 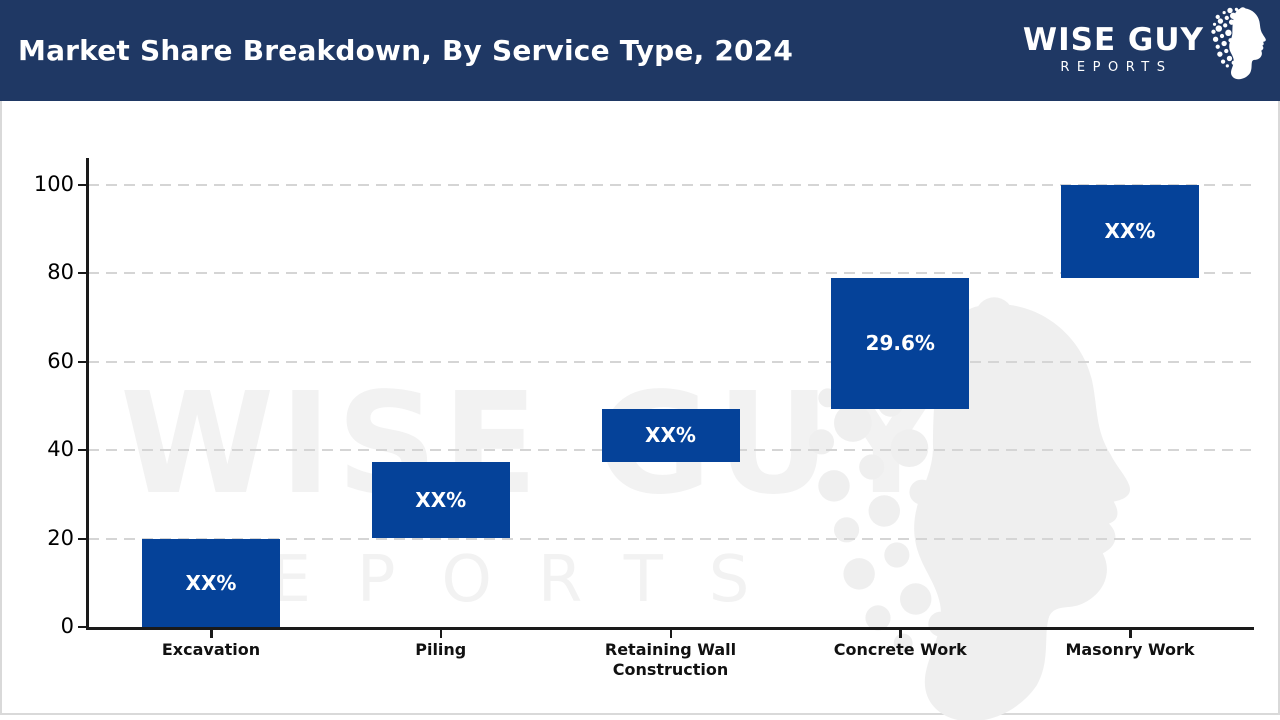 What do you see at coordinates (53, 183) in the screenshot?
I see `y-tick-label: 100` at bounding box center [53, 183].